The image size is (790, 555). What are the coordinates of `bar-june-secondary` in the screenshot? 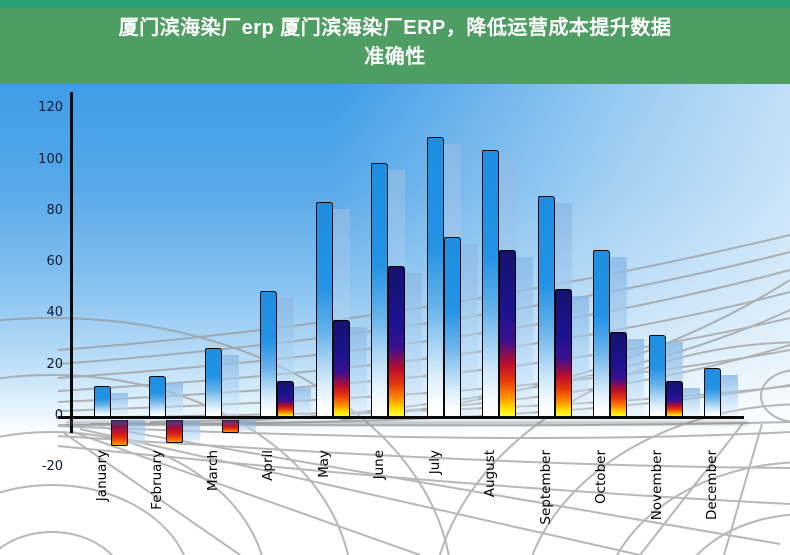 It's located at (397, 341).